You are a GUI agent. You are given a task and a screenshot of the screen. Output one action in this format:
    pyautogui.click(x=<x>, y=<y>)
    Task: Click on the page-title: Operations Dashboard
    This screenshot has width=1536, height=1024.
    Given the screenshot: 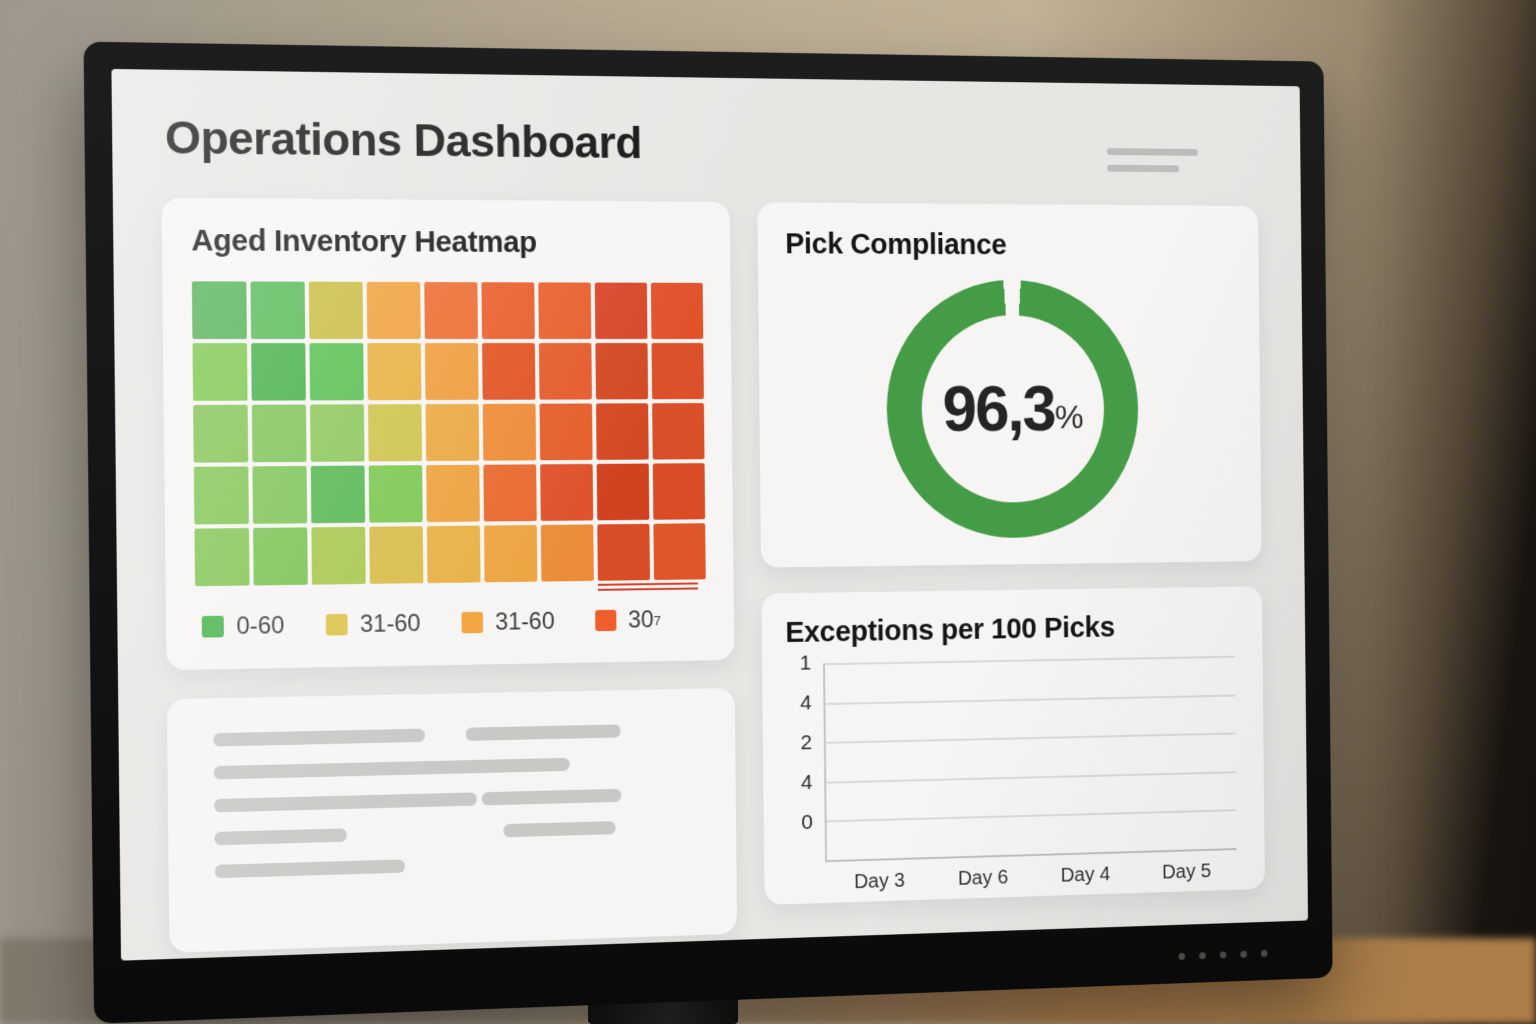 What is the action you would take?
    pyautogui.click(x=403, y=141)
    